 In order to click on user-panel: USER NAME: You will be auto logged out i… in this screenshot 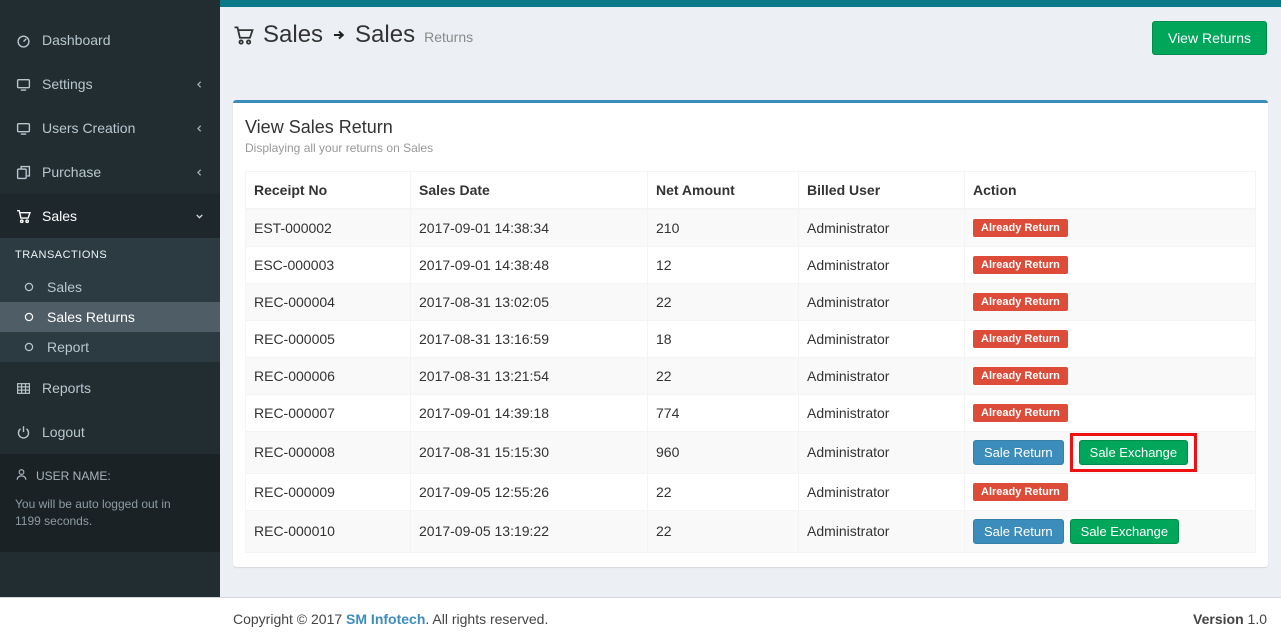, I will do `click(110, 503)`.